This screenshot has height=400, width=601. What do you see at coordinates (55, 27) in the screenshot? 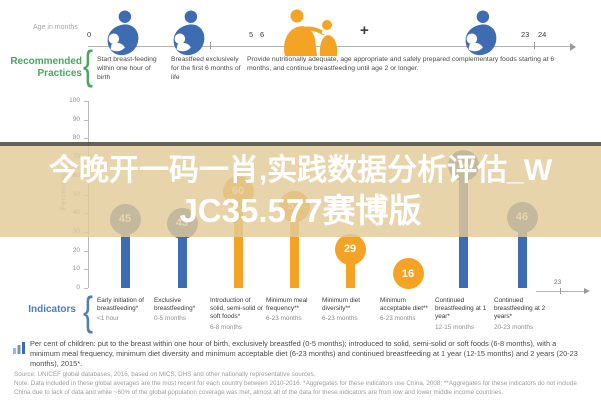
I see `age-axis-label: Age in months` at bounding box center [55, 27].